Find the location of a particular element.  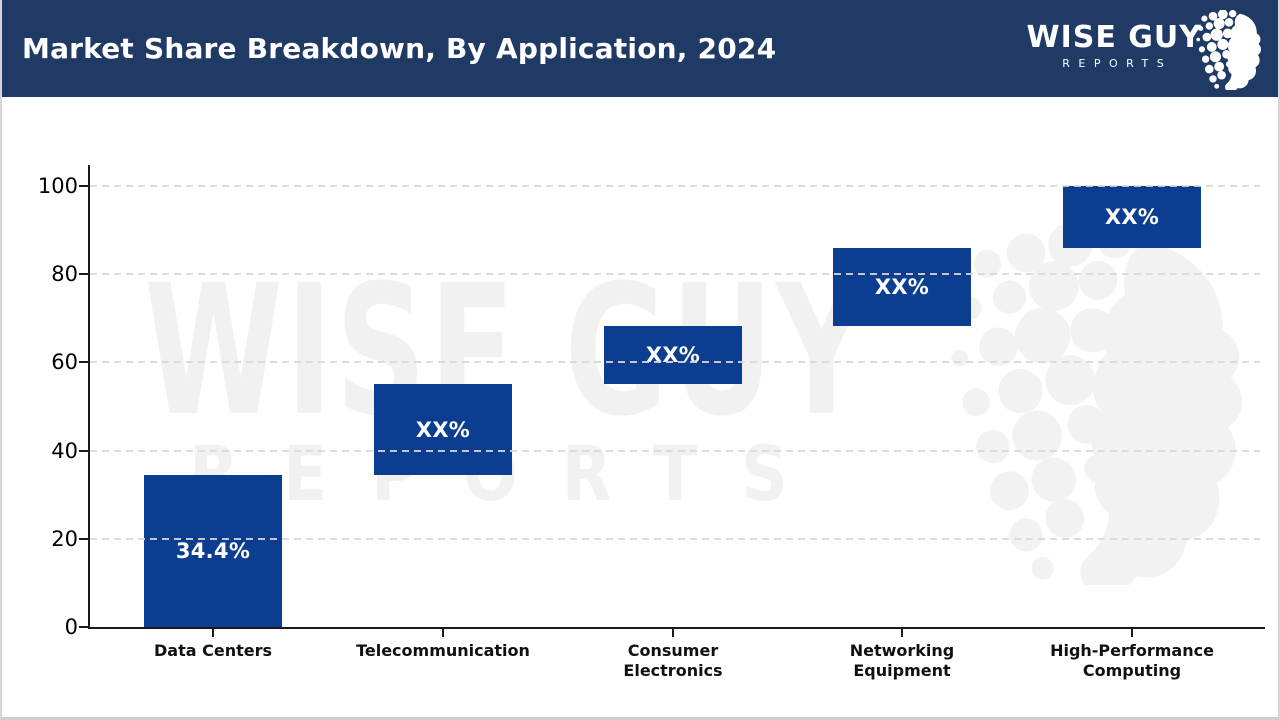

y-tick-label: 0 is located at coordinates (71, 627).